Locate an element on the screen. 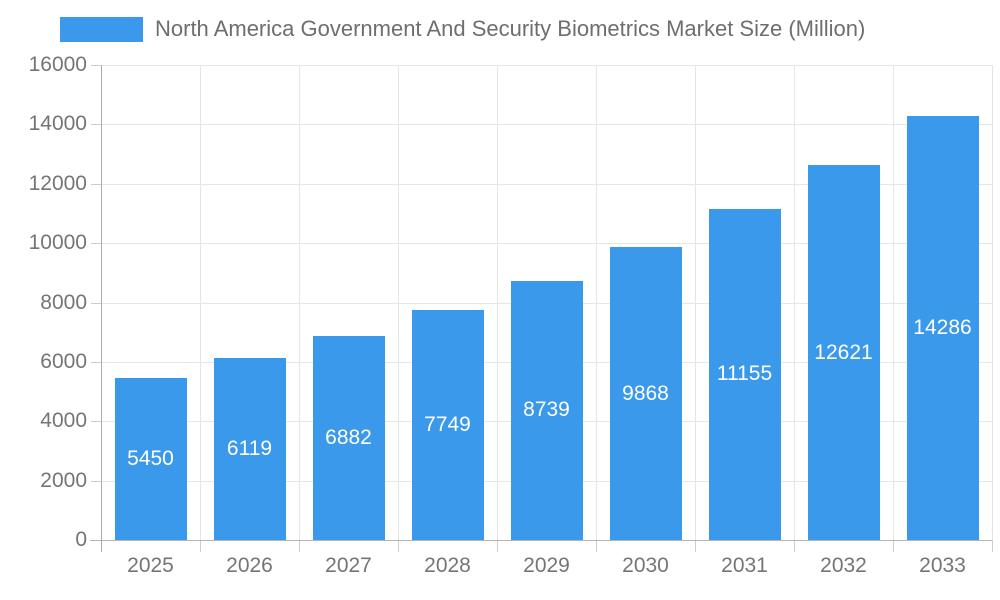 The width and height of the screenshot is (1000, 600). y-axis-tick-label: 14000 is located at coordinates (57, 124).